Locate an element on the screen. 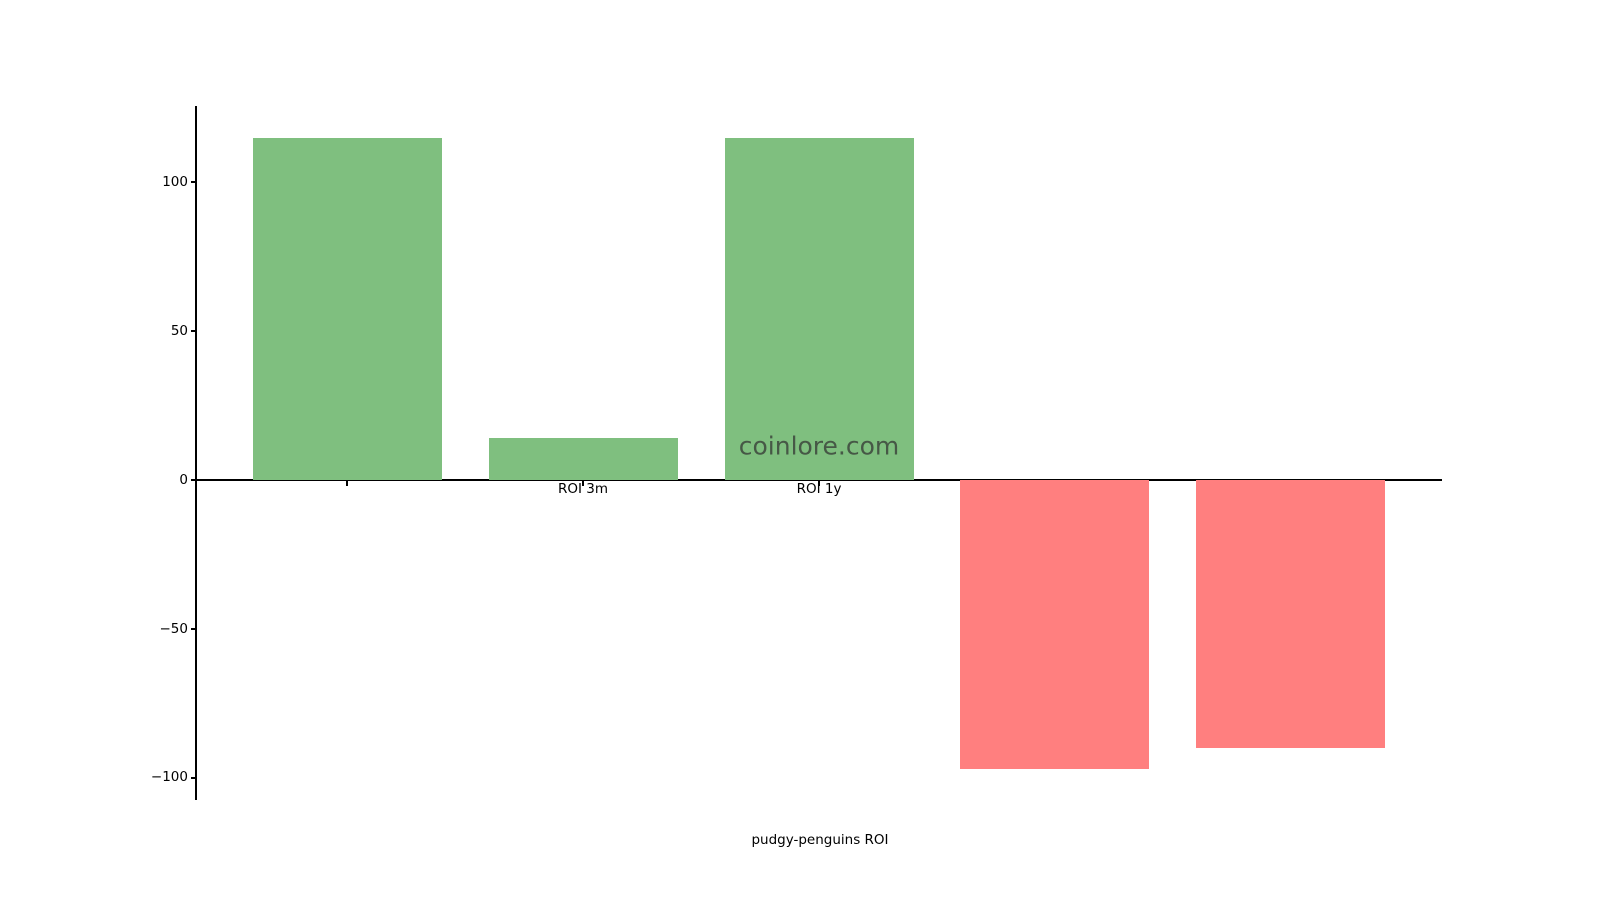  y-tick-label--50: −50 is located at coordinates (174, 629).